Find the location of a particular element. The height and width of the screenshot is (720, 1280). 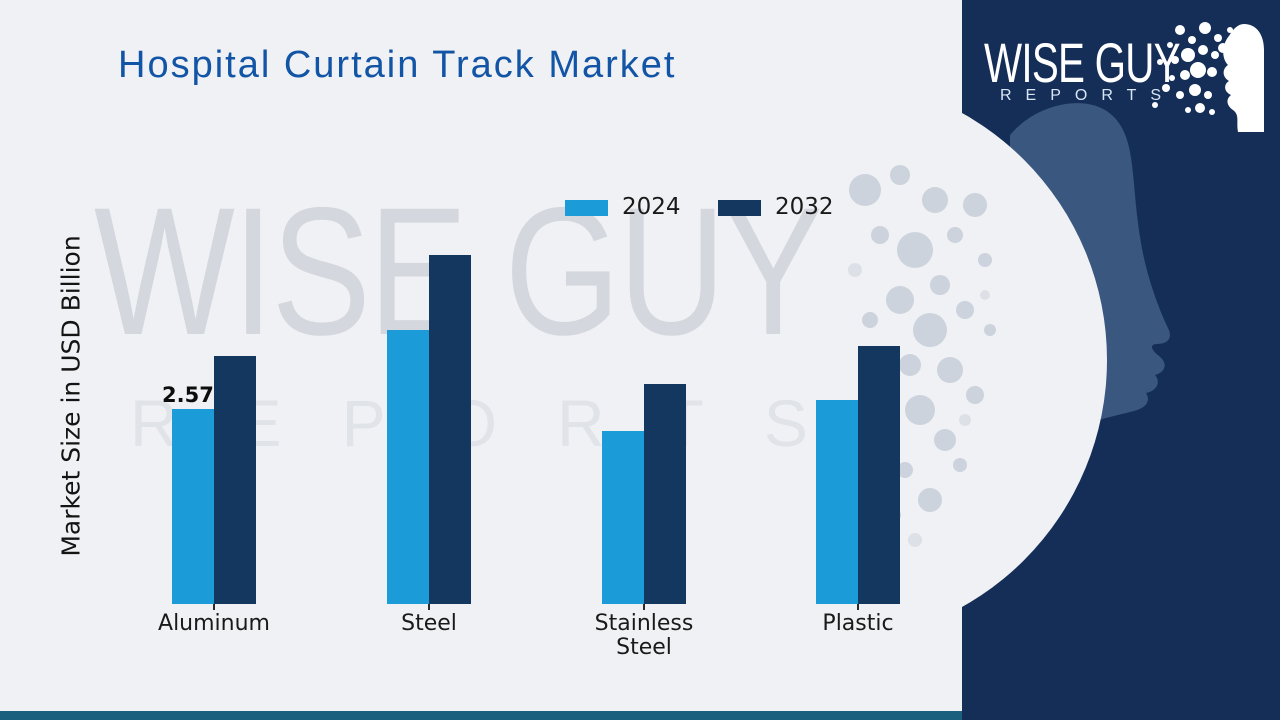

logo-wiseguy-text: WISE GUY is located at coordinates (1082, 62).